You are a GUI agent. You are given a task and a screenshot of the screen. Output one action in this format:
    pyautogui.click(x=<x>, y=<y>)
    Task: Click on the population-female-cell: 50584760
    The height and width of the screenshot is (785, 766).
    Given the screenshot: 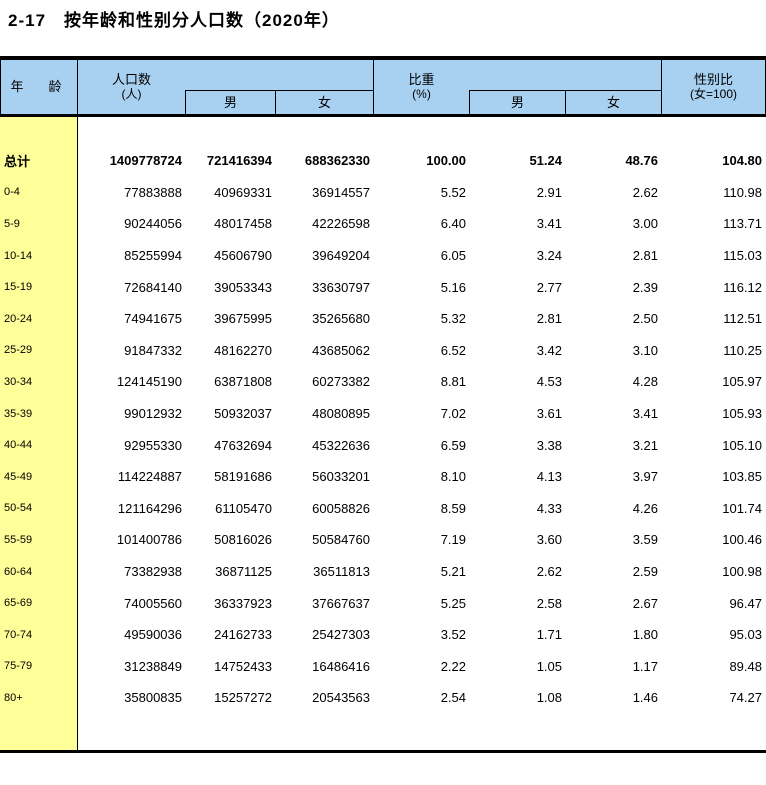 What is the action you would take?
    pyautogui.click(x=341, y=540)
    